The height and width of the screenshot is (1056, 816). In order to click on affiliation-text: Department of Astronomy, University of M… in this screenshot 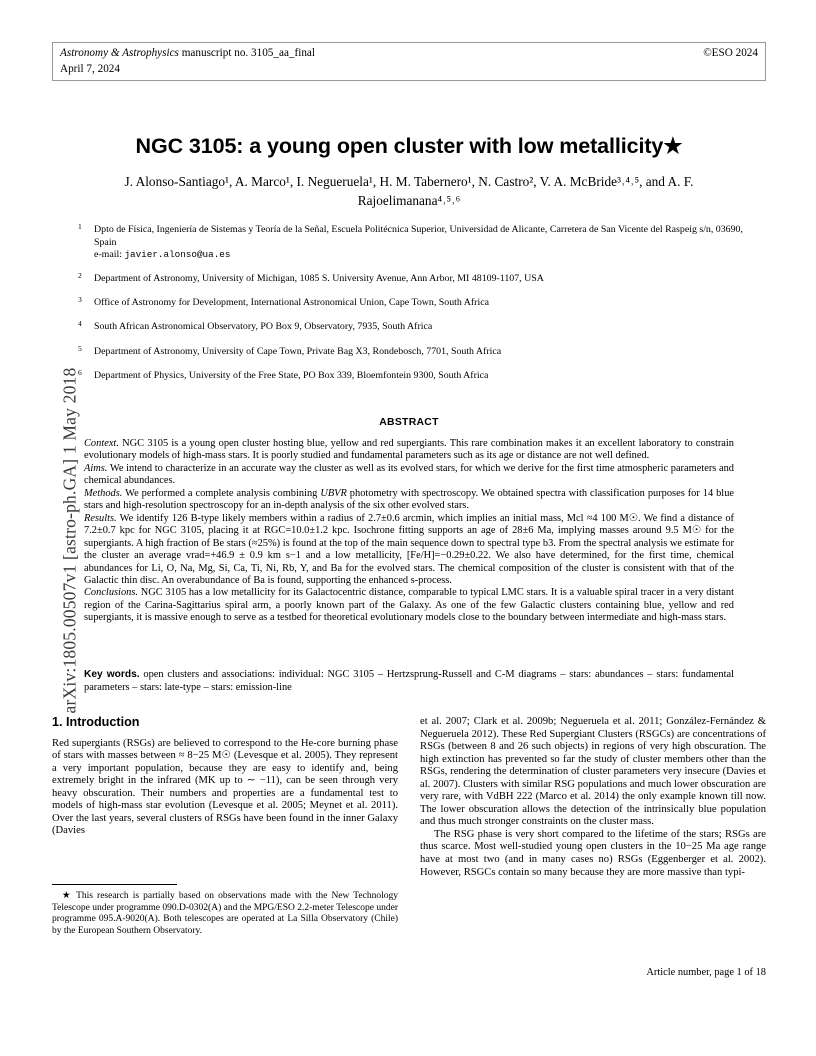, I will do `click(319, 279)`.